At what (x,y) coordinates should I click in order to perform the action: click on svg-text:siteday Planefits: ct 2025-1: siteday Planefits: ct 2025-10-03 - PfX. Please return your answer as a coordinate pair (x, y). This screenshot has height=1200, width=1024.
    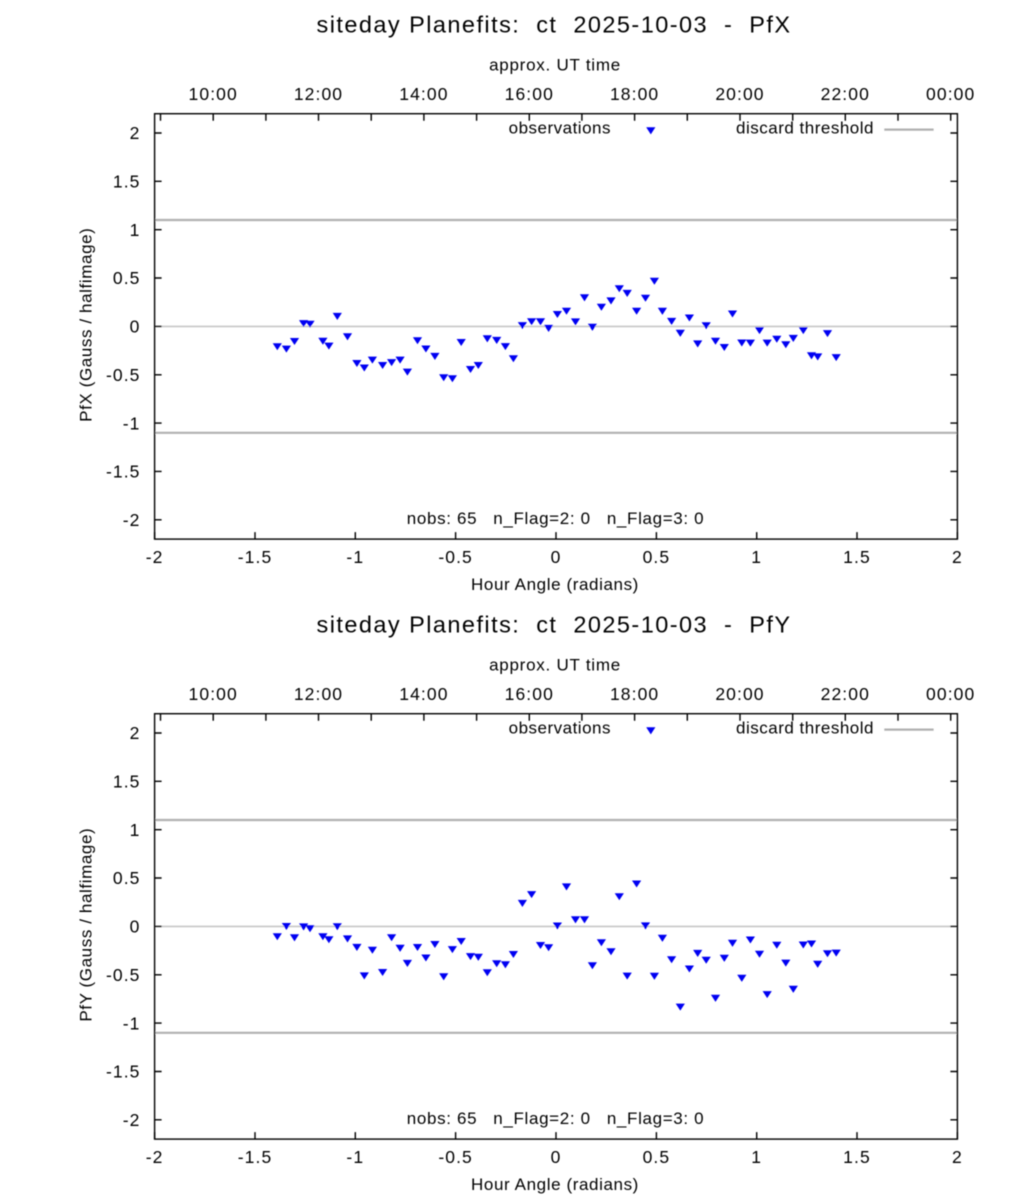
    Looking at the image, I should click on (554, 25).